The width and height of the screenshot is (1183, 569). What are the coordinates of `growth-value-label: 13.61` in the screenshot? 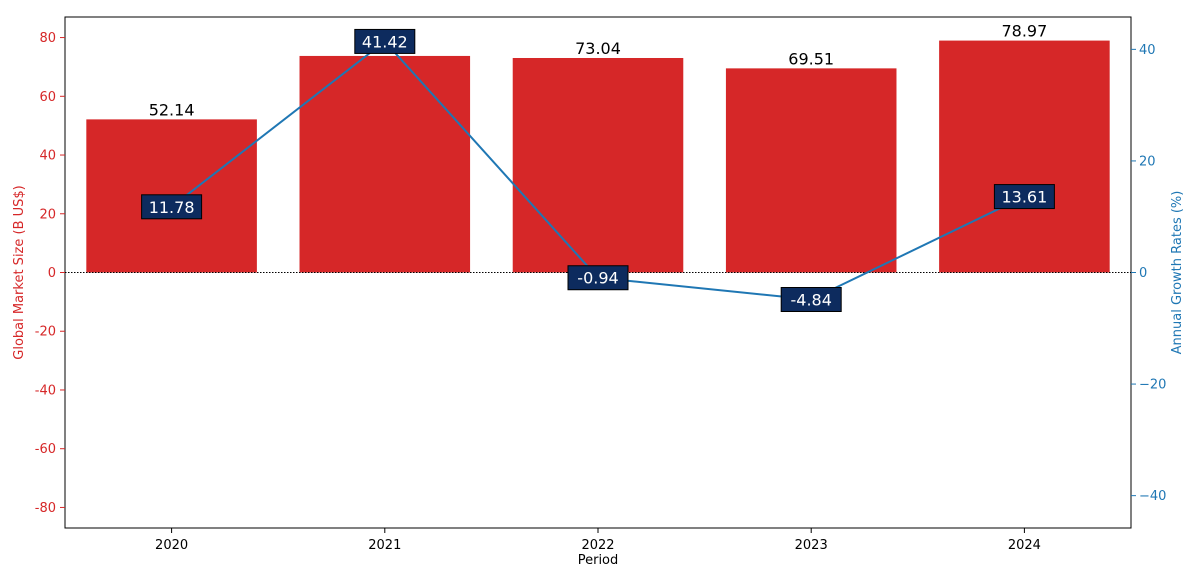 It's located at (1024, 197).